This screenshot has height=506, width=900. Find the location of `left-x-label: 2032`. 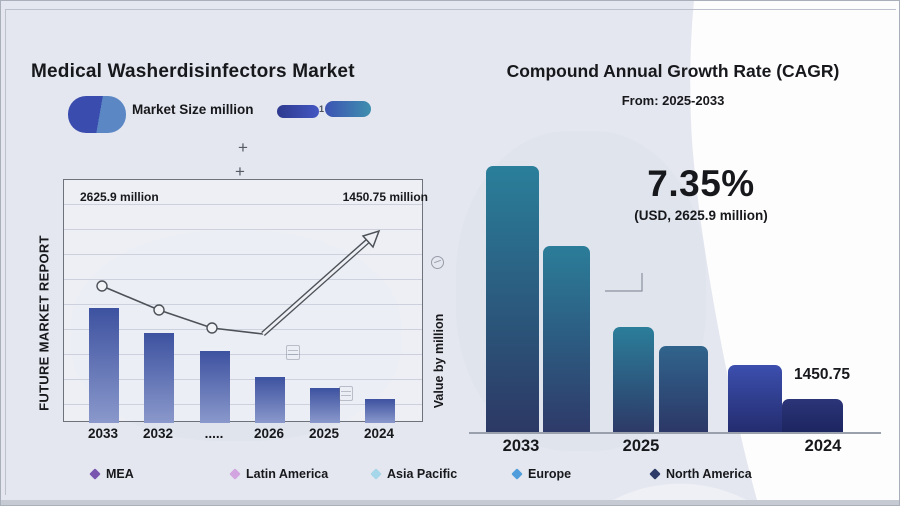

left-x-label: 2032 is located at coordinates (158, 433).